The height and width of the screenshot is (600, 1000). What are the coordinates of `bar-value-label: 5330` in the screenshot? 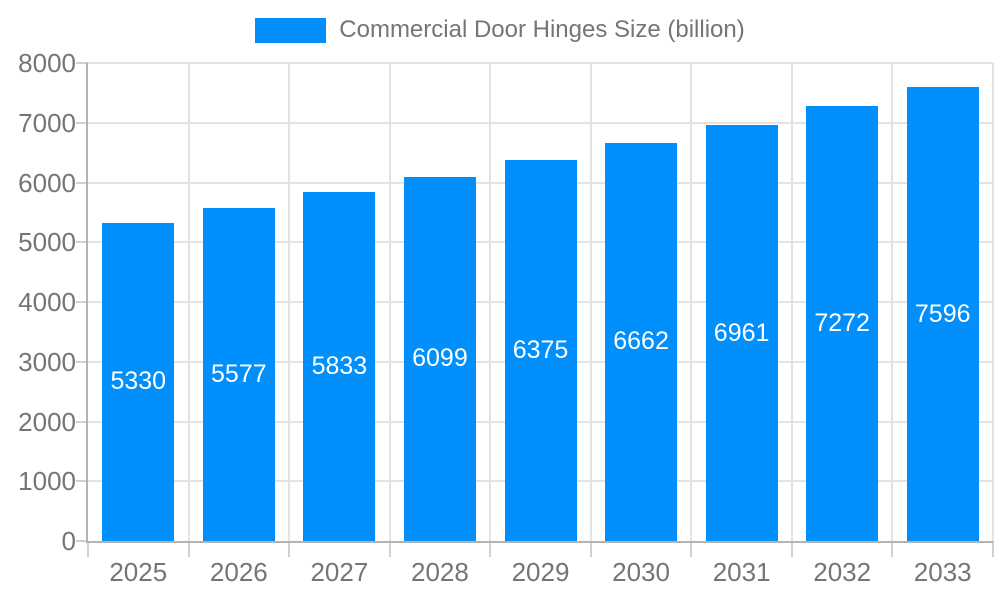 It's located at (138, 381).